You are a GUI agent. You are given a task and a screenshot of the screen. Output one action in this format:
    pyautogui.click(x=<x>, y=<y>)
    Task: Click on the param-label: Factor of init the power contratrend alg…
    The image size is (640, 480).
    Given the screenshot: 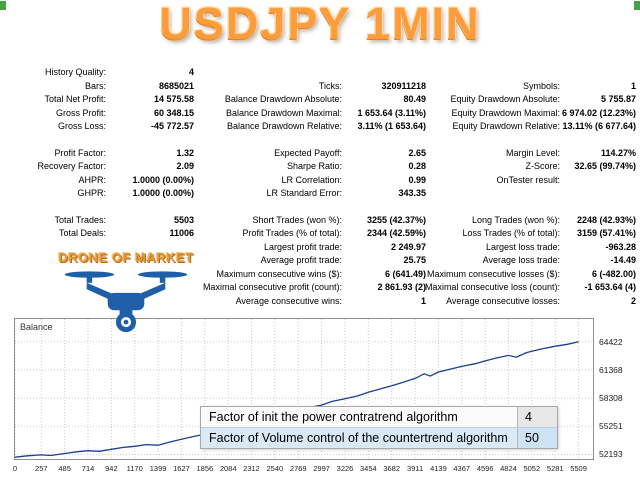 What is the action you would take?
    pyautogui.click(x=333, y=417)
    